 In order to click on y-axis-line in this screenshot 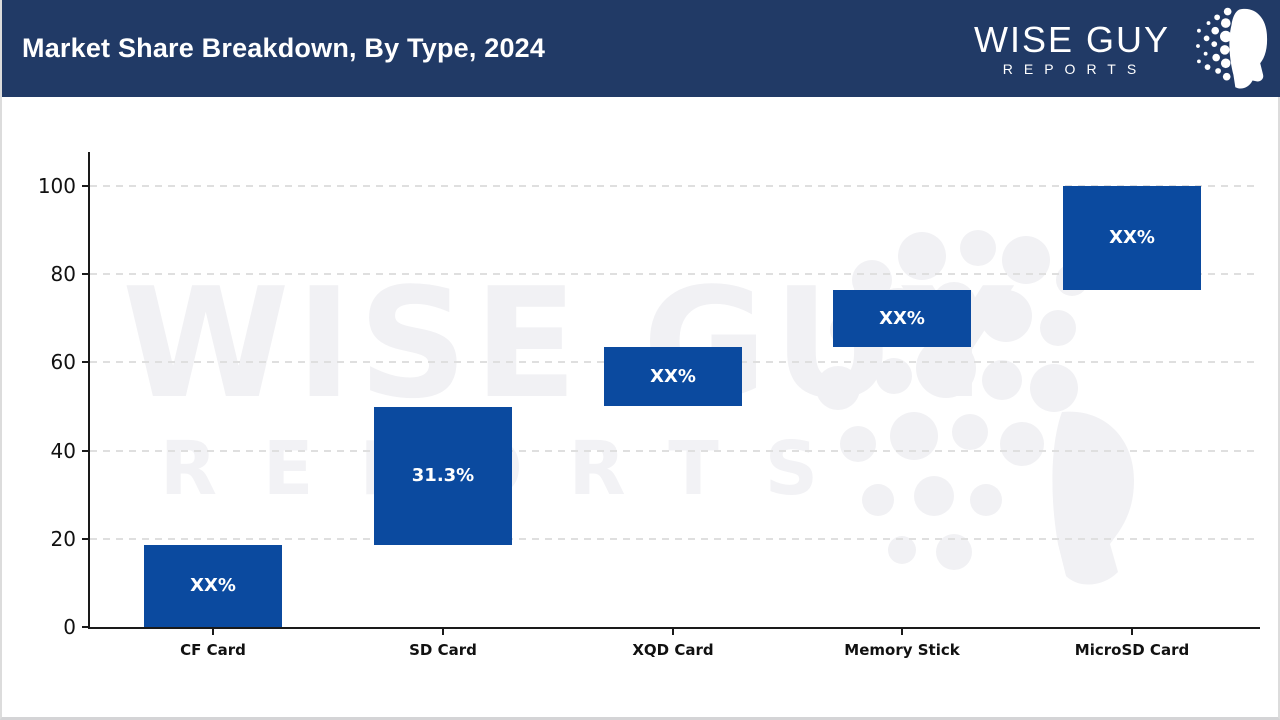, I will do `click(89, 390)`.